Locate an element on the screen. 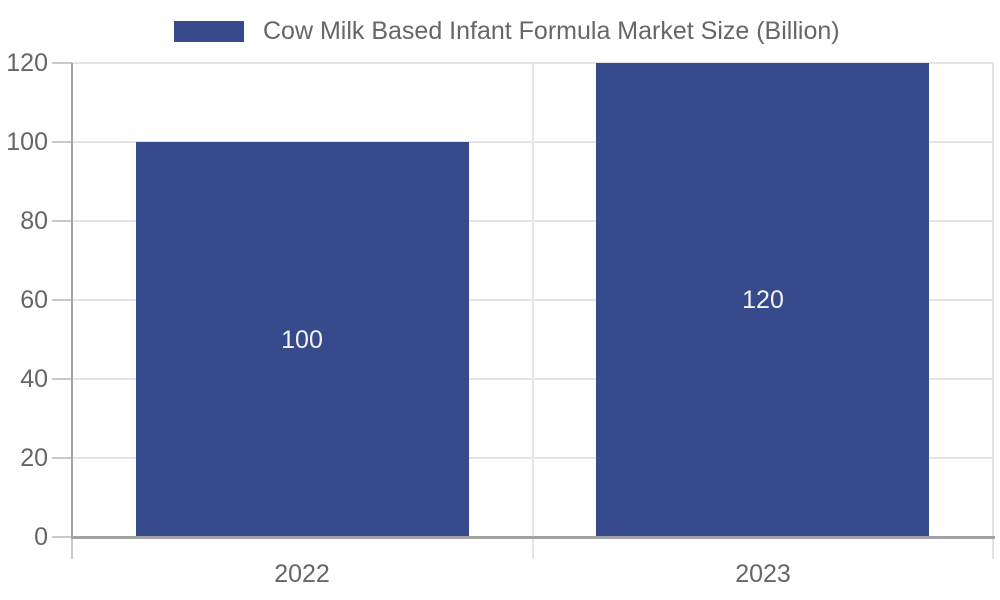 Image resolution: width=1000 pixels, height=600 pixels. x-tick-label: 2022 is located at coordinates (302, 574).